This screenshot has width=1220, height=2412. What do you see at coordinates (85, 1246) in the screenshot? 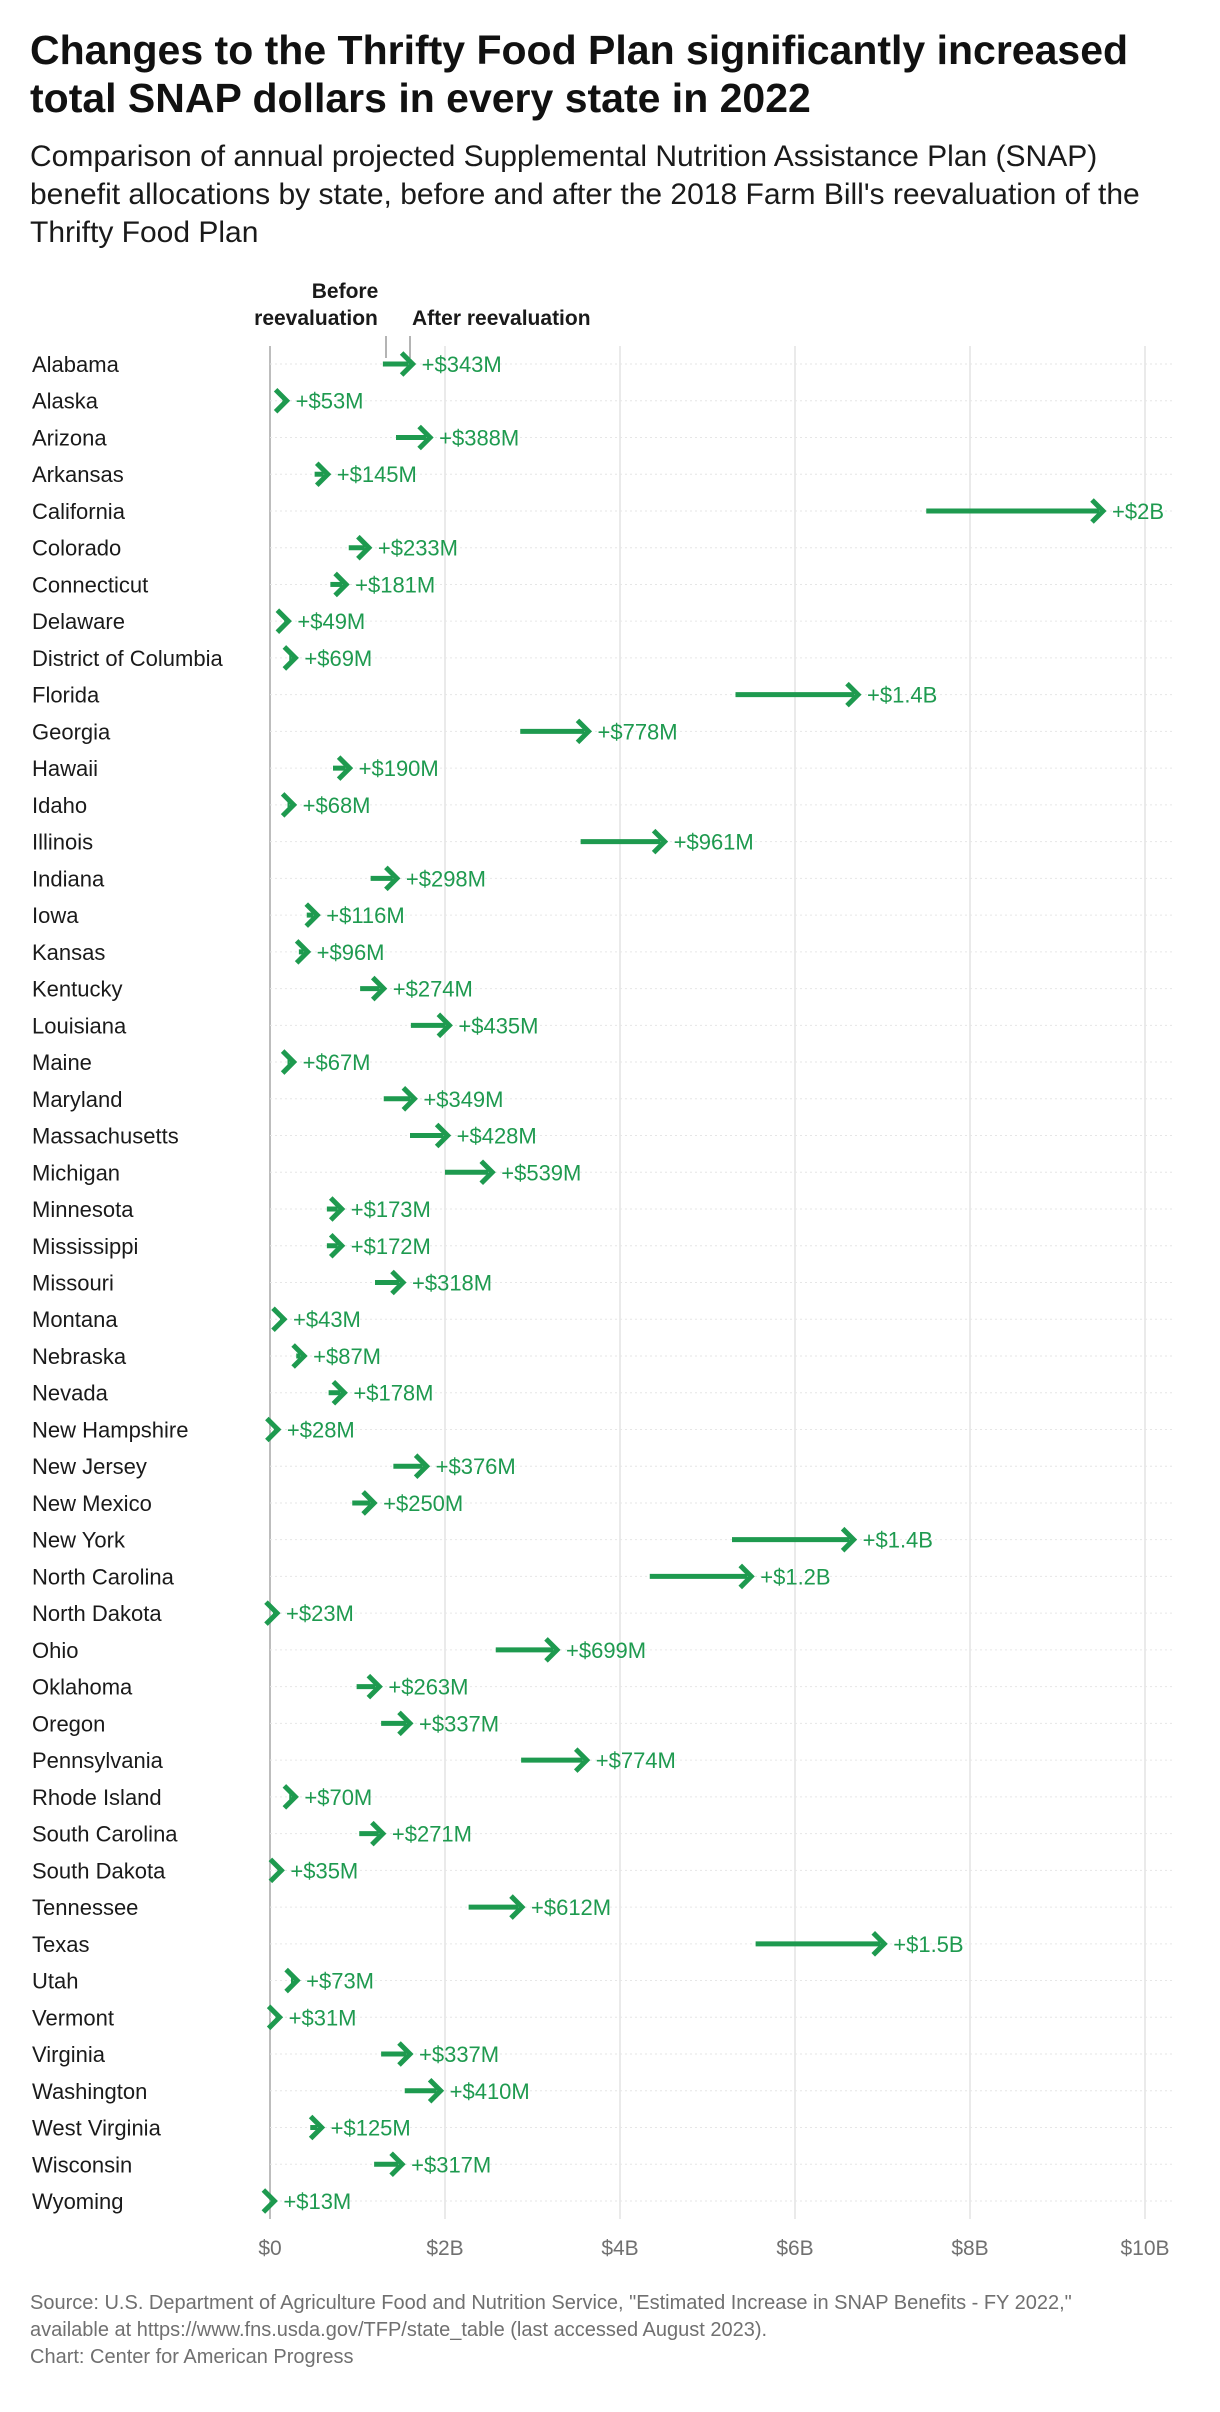
I see `state-label: Mississippi` at bounding box center [85, 1246].